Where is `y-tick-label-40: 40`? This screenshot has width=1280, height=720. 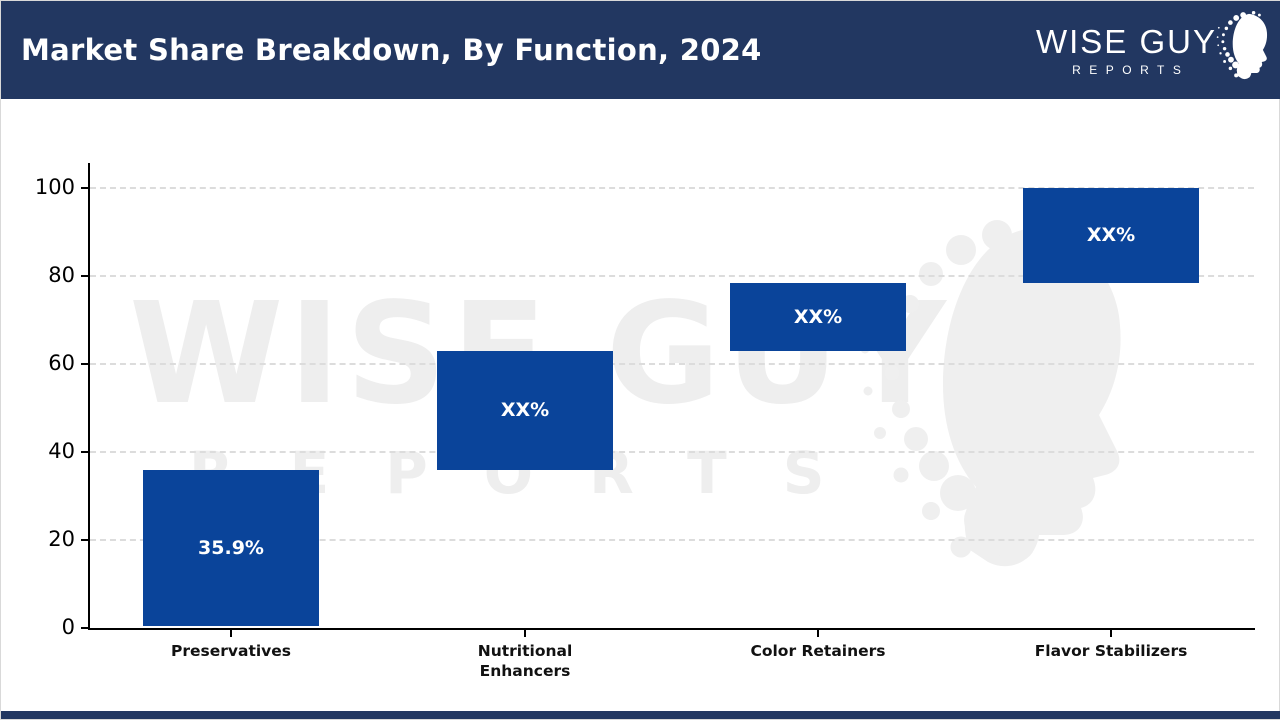
y-tick-label-40: 40 is located at coordinates (61, 451).